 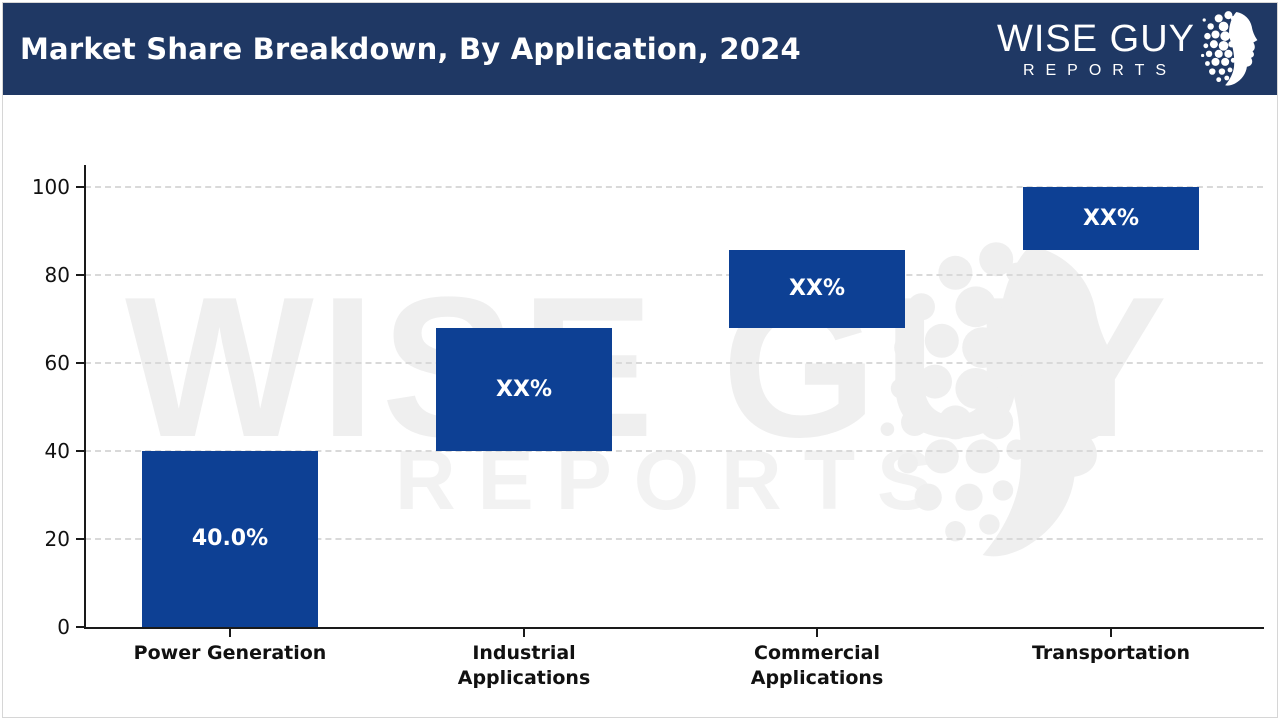 I want to click on x-axis-spine, so click(x=674, y=628).